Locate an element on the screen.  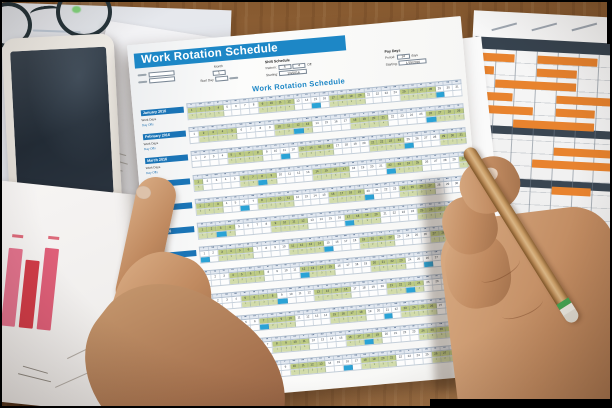
day-number-cell: 26 is located at coordinates (413, 90).